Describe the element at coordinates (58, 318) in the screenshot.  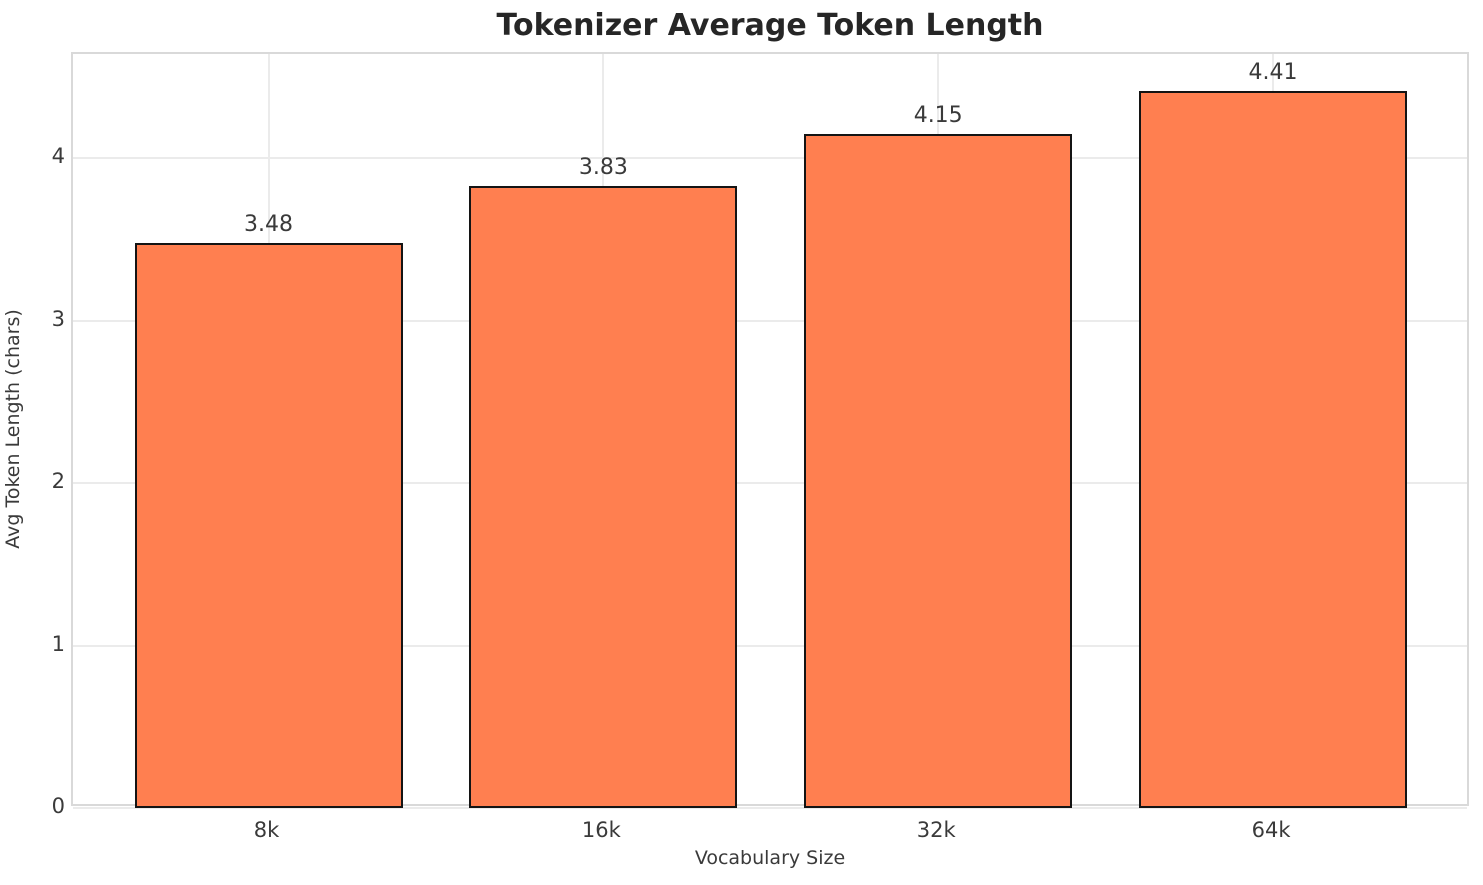
I see `y-tick-label: 3` at that location.